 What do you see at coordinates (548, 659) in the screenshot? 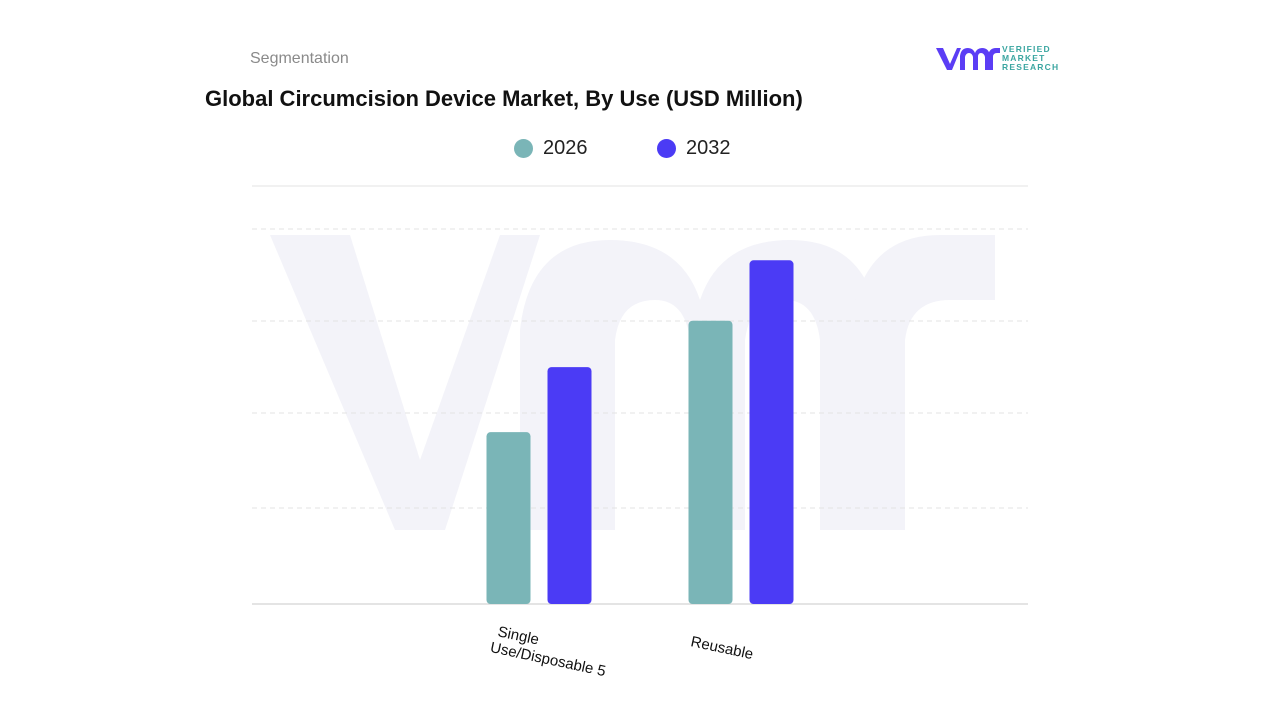
I see `category-label-line: Use/Disposable 5` at bounding box center [548, 659].